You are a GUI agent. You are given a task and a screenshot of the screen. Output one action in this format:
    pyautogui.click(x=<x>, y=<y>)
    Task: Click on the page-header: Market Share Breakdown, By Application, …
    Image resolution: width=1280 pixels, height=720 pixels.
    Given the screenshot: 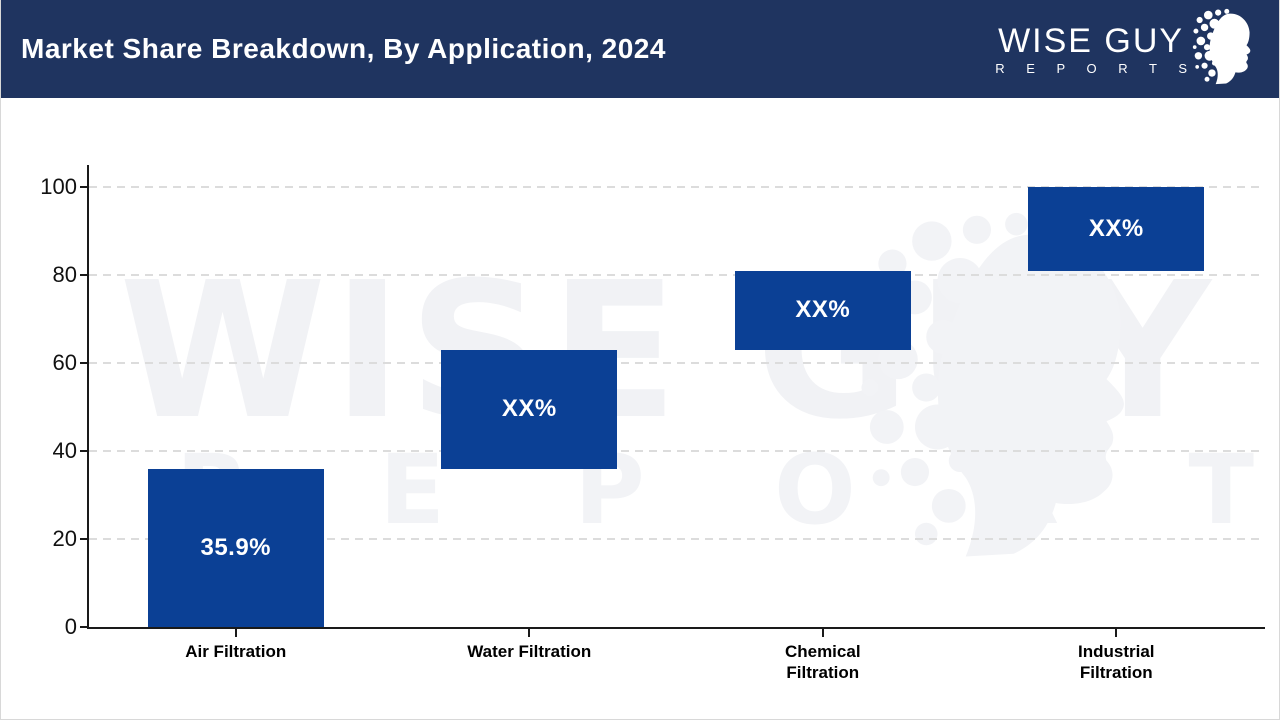 What is the action you would take?
    pyautogui.click(x=640, y=49)
    